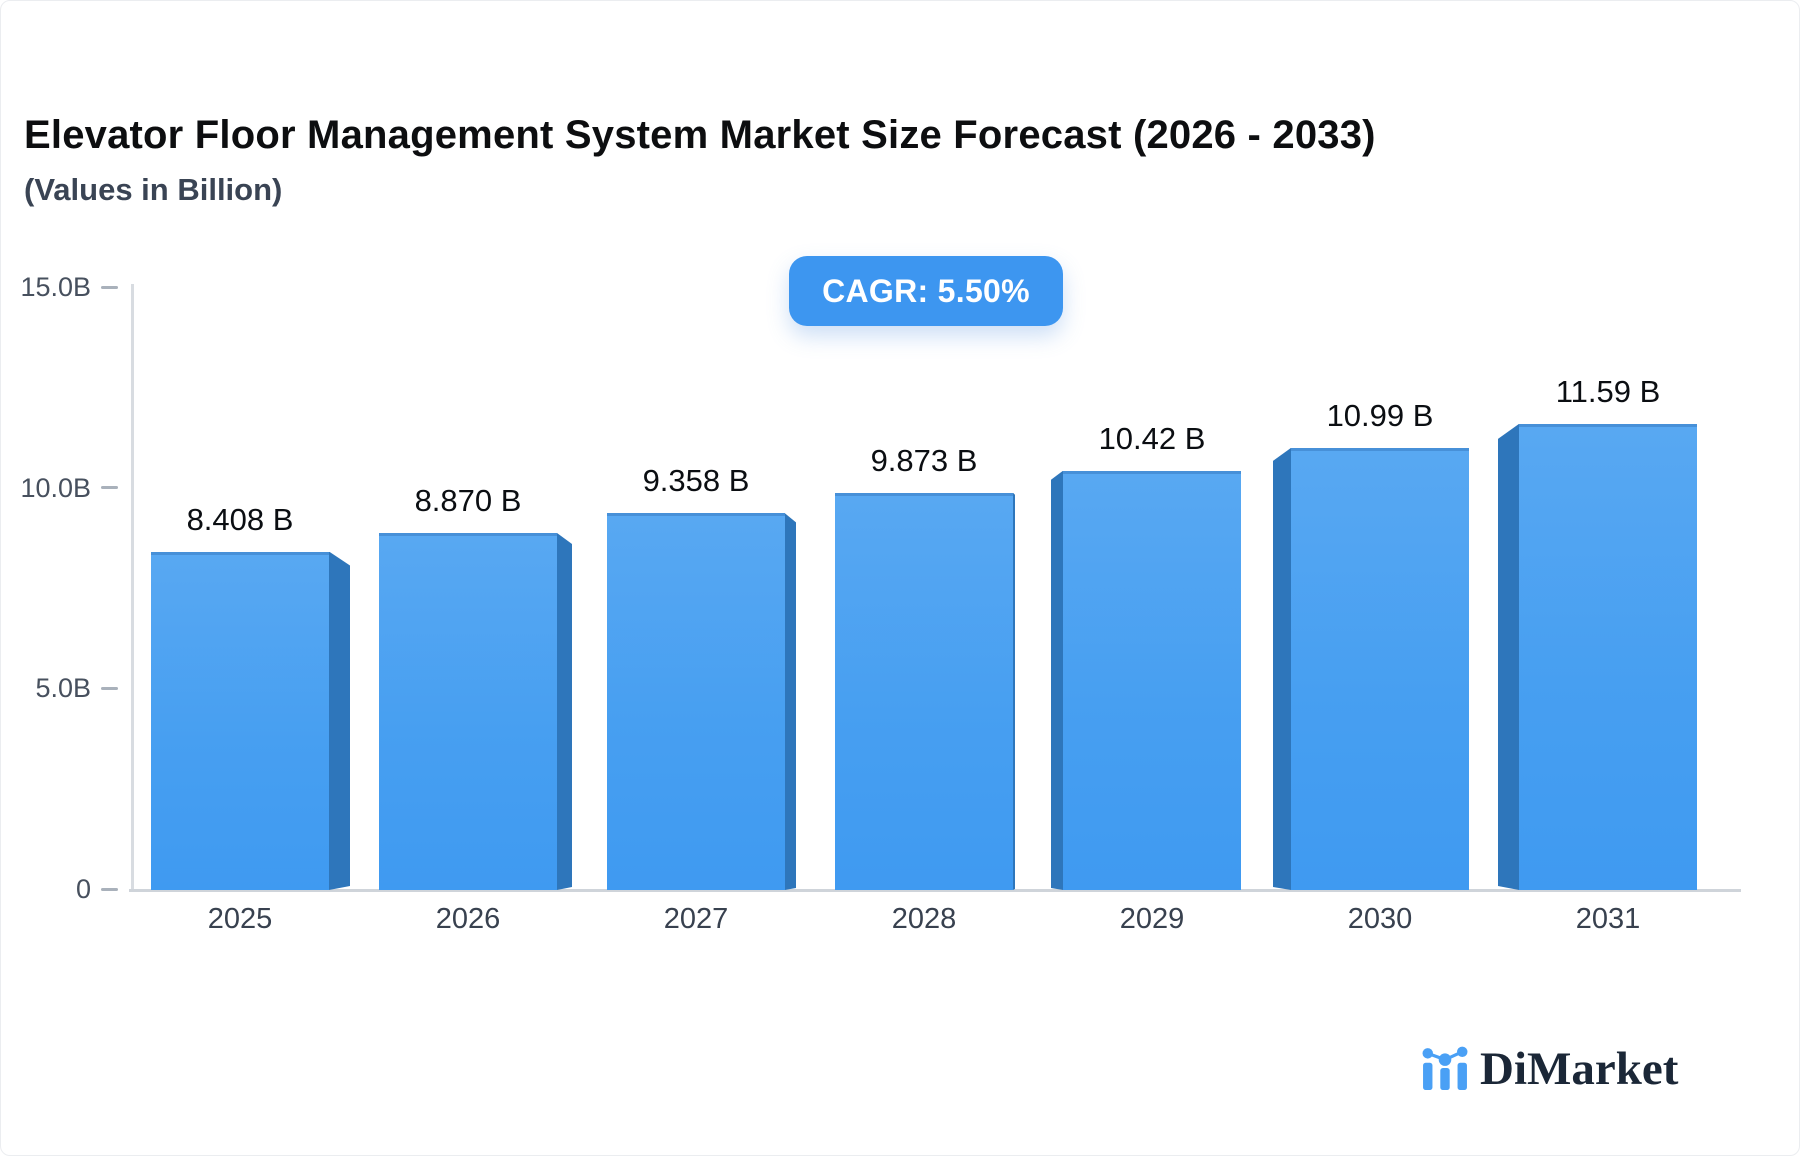 This screenshot has width=1800, height=1156. What do you see at coordinates (1445, 1068) in the screenshot?
I see `dimarket-bar-chart-icon` at bounding box center [1445, 1068].